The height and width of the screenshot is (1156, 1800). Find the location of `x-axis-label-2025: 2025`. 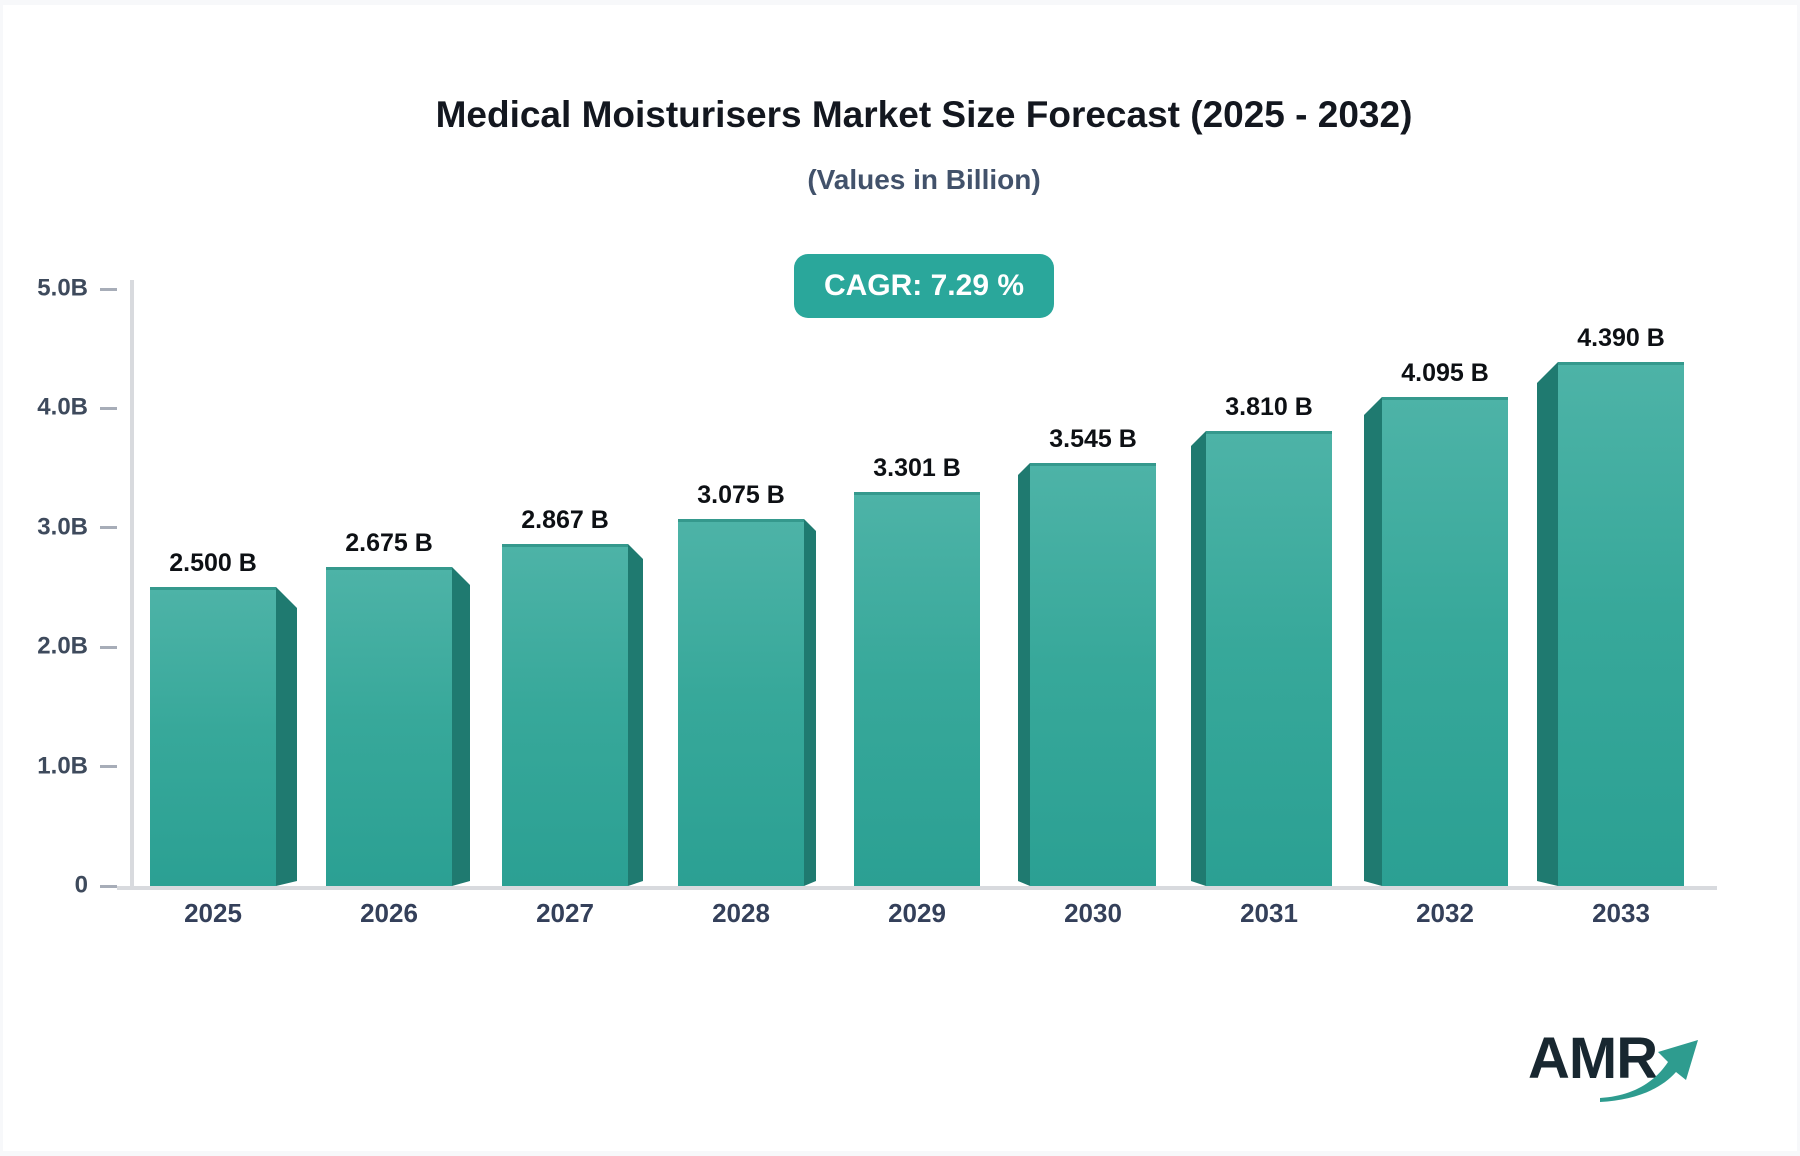

x-axis-label-2025: 2025 is located at coordinates (213, 913).